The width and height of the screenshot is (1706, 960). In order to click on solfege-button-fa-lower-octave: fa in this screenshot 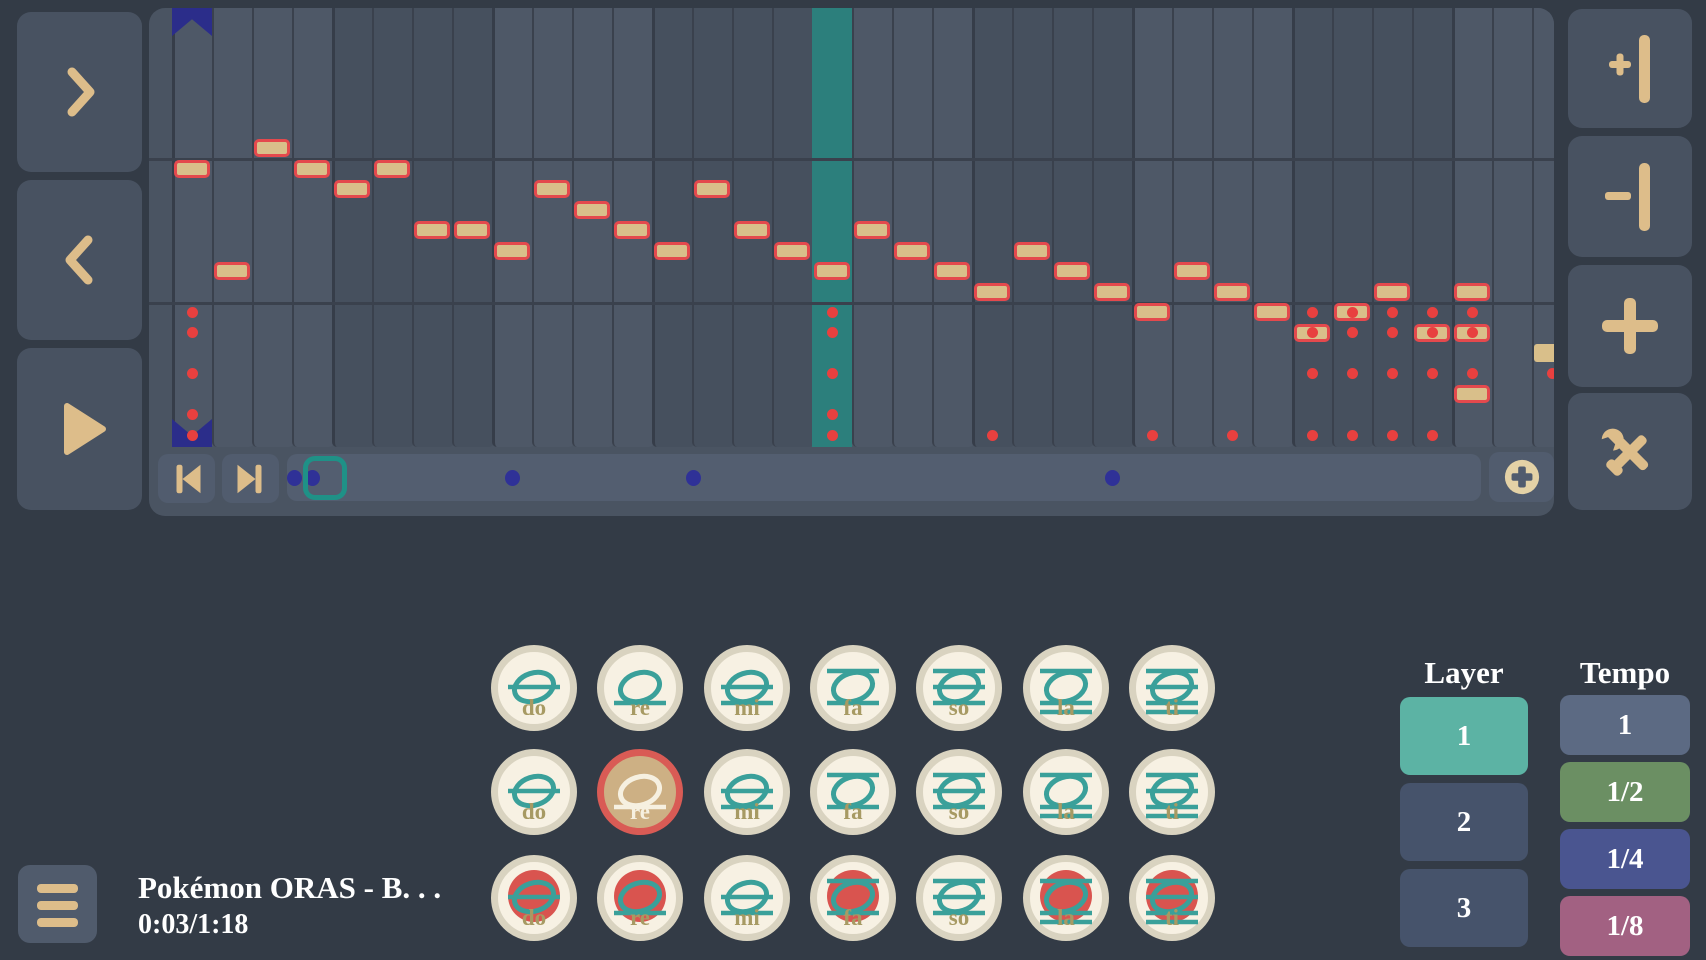, I will do `click(853, 898)`.